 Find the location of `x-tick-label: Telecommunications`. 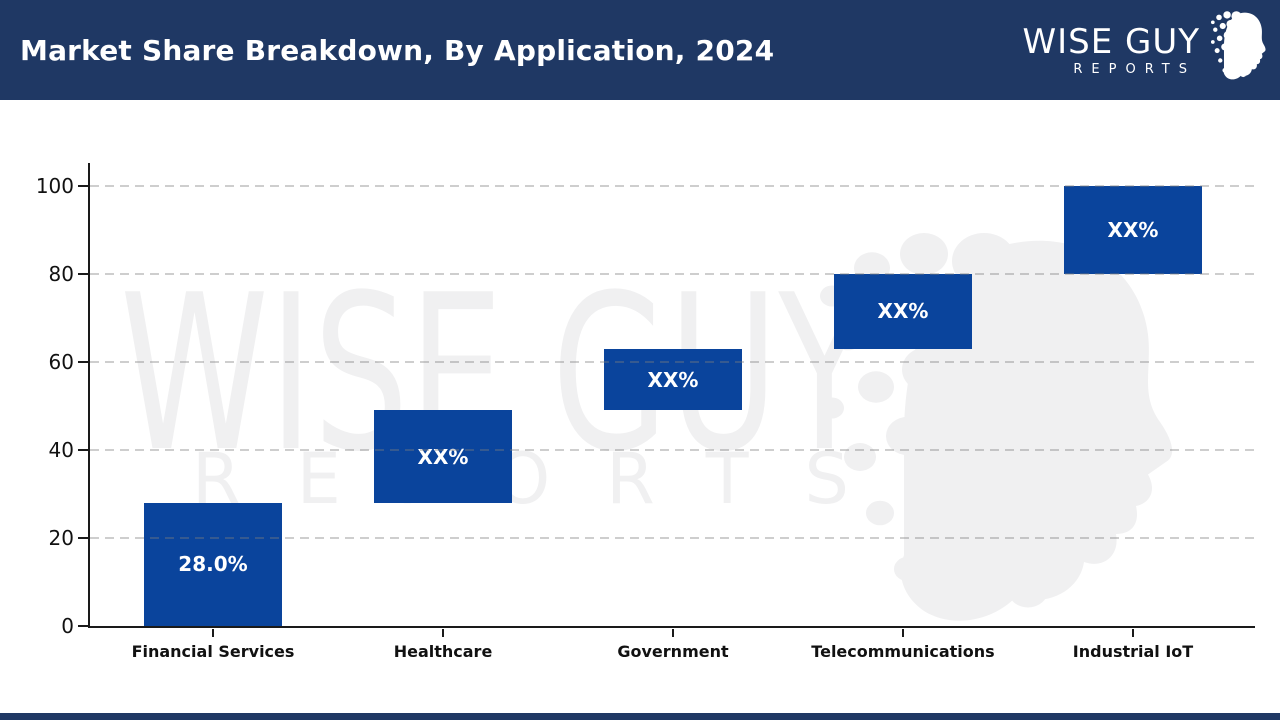

x-tick-label: Telecommunications is located at coordinates (903, 651).